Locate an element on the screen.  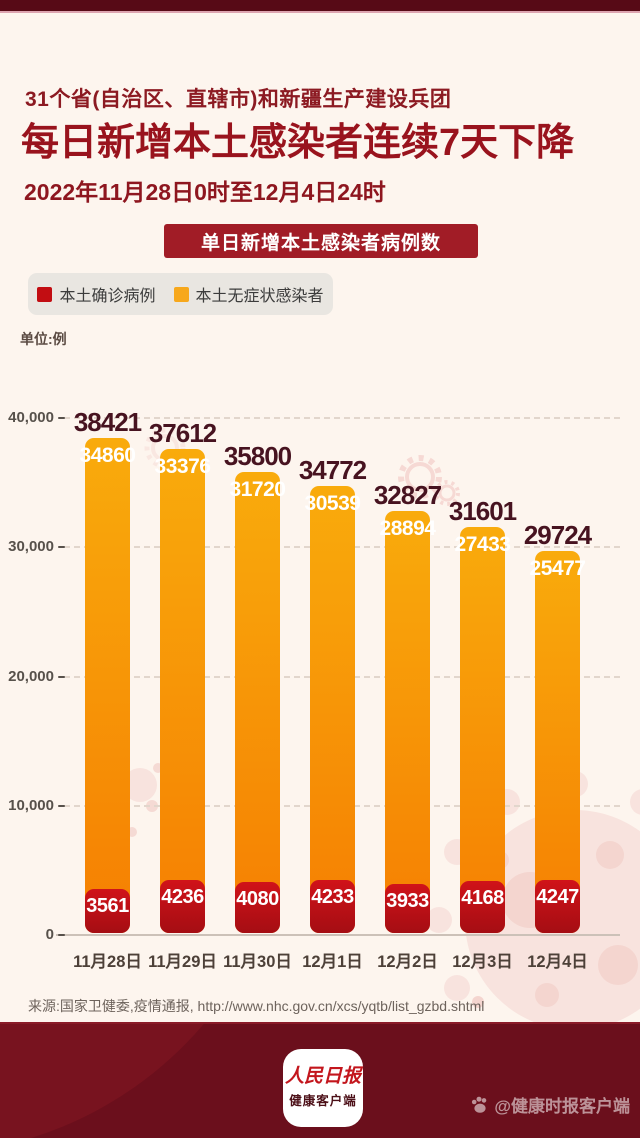
footer-swirl-decoration is located at coordinates (102, 1081).